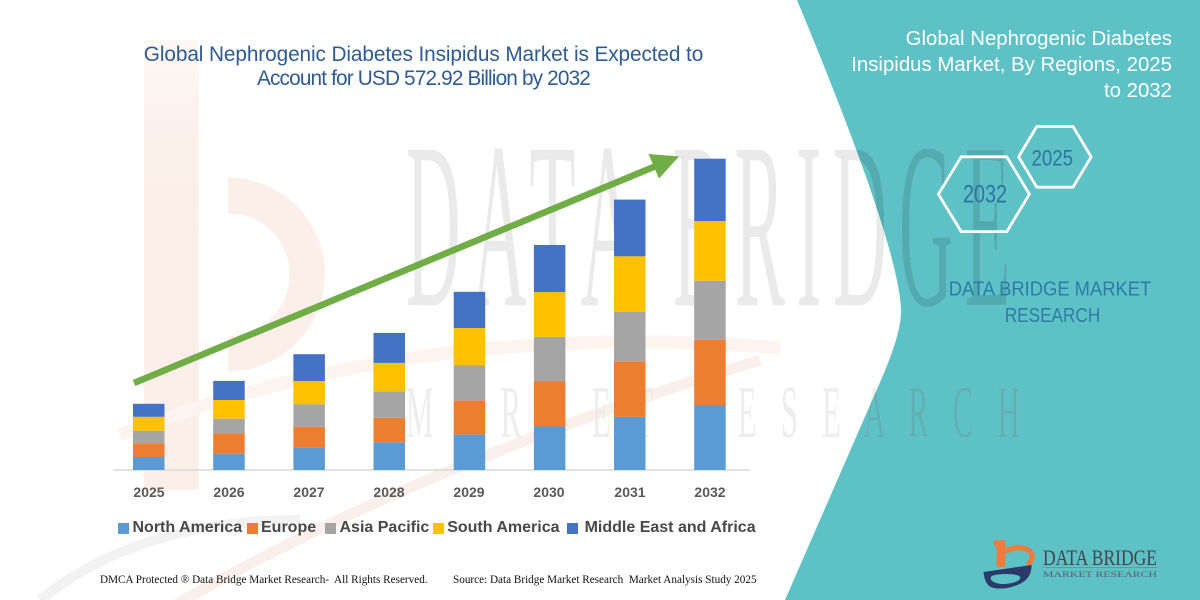  Describe the element at coordinates (985, 194) in the screenshot. I see `svg-text: 2032` at that location.